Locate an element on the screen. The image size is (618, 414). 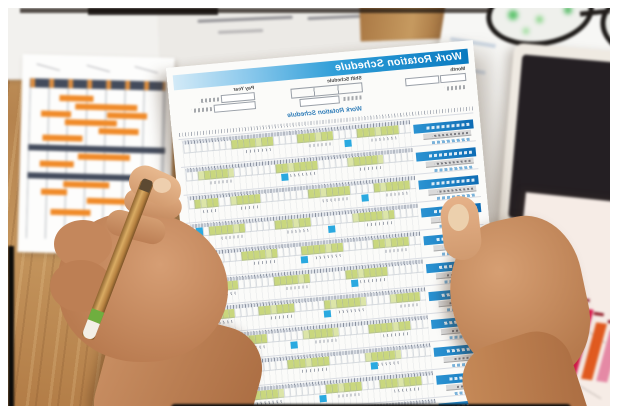
gantt-bar is located at coordinates (118, 132).